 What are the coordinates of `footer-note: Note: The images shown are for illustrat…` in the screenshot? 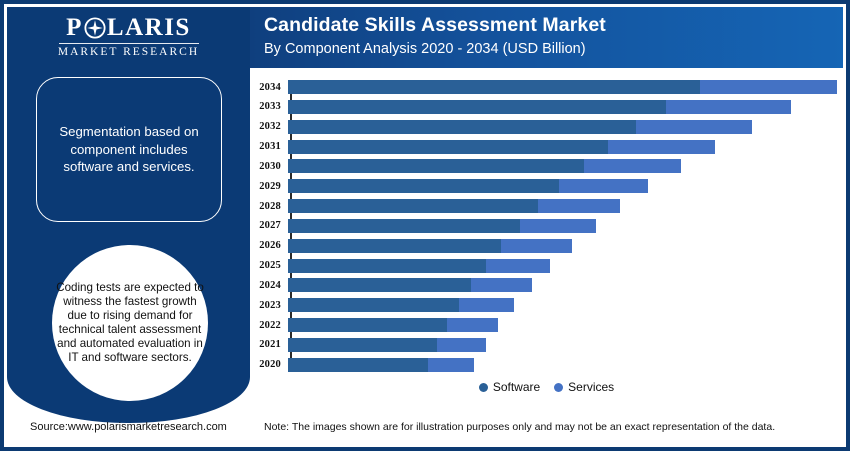 It's located at (520, 427).